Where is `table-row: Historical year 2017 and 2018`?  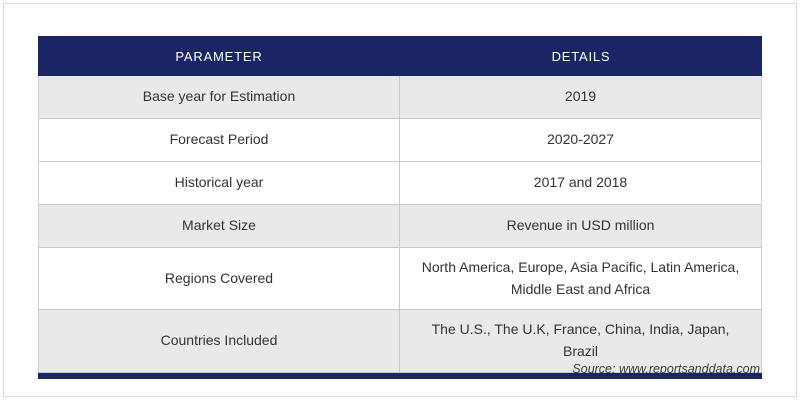 table-row: Historical year 2017 and 2018 is located at coordinates (400, 183).